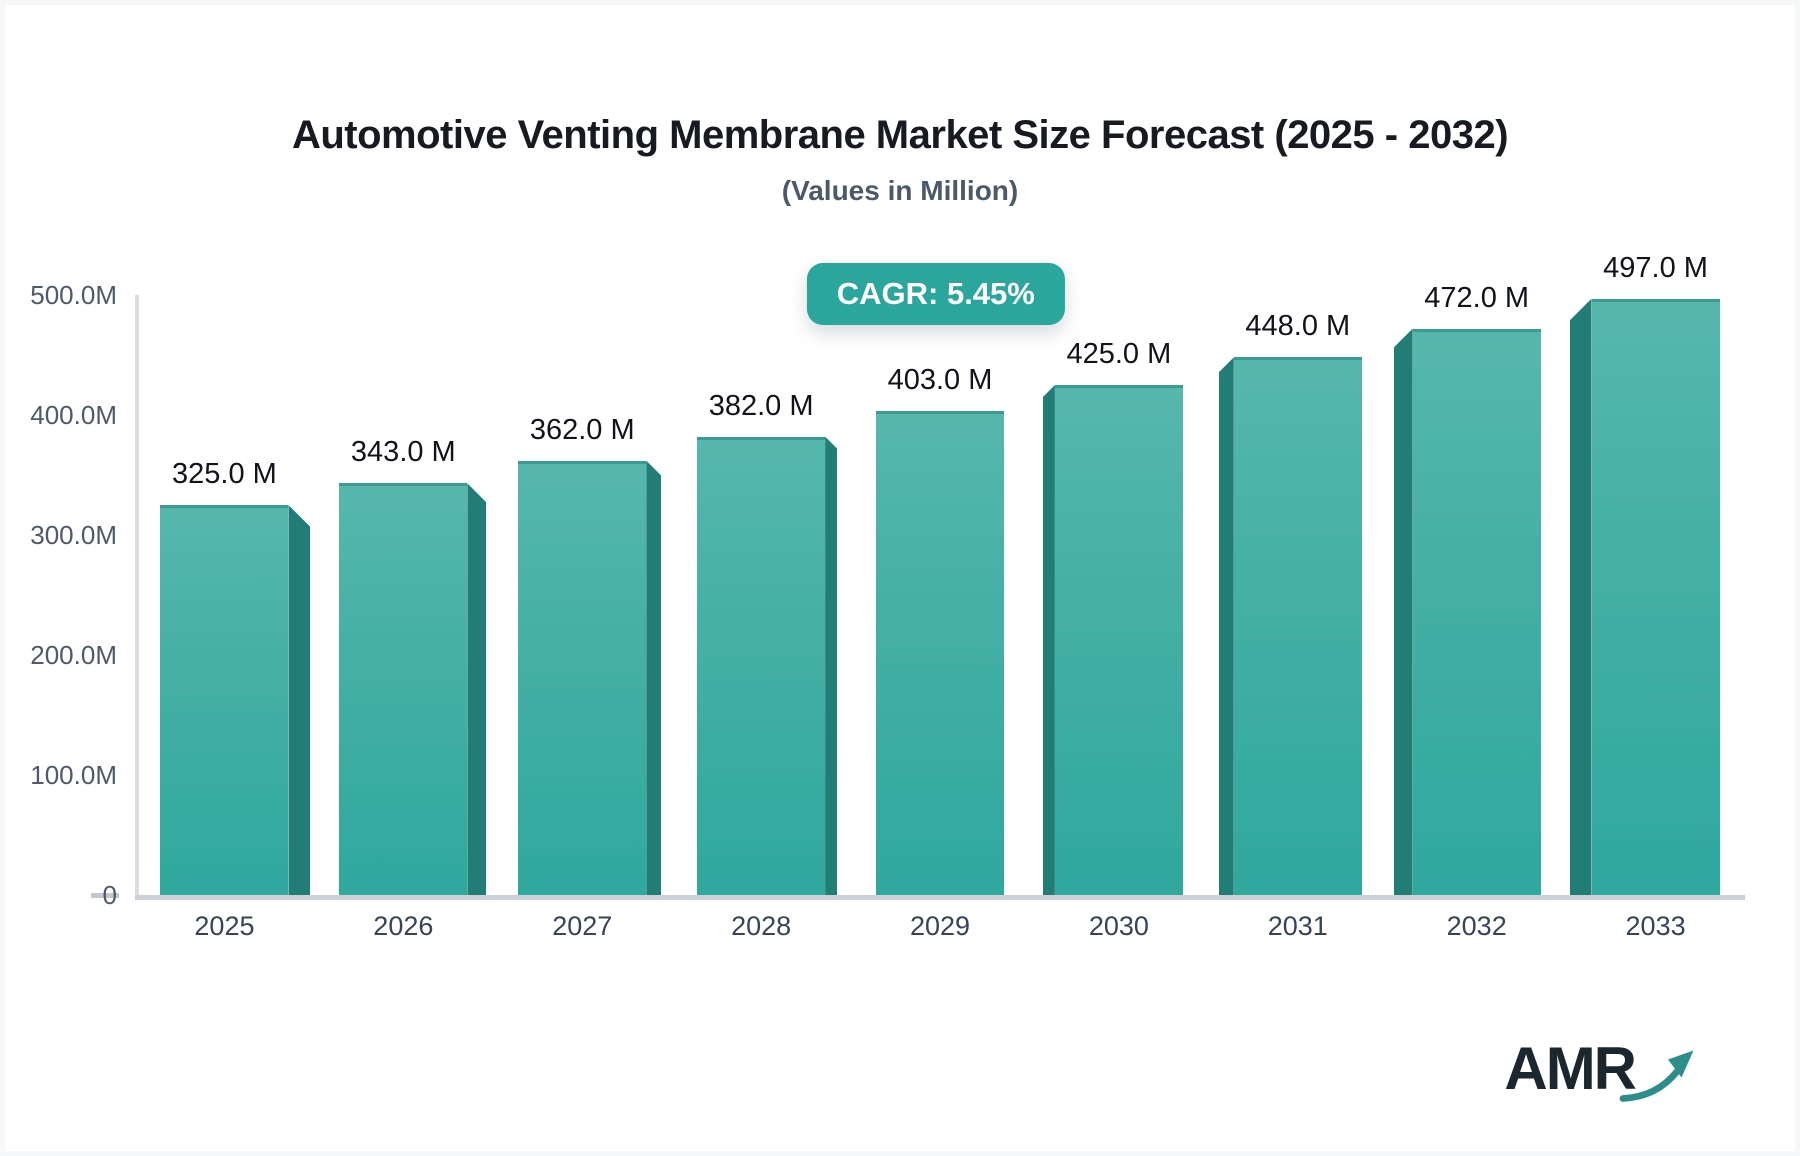 The image size is (1800, 1156). I want to click on bar-slot: 425.0 M 2030, so click(1118, 618).